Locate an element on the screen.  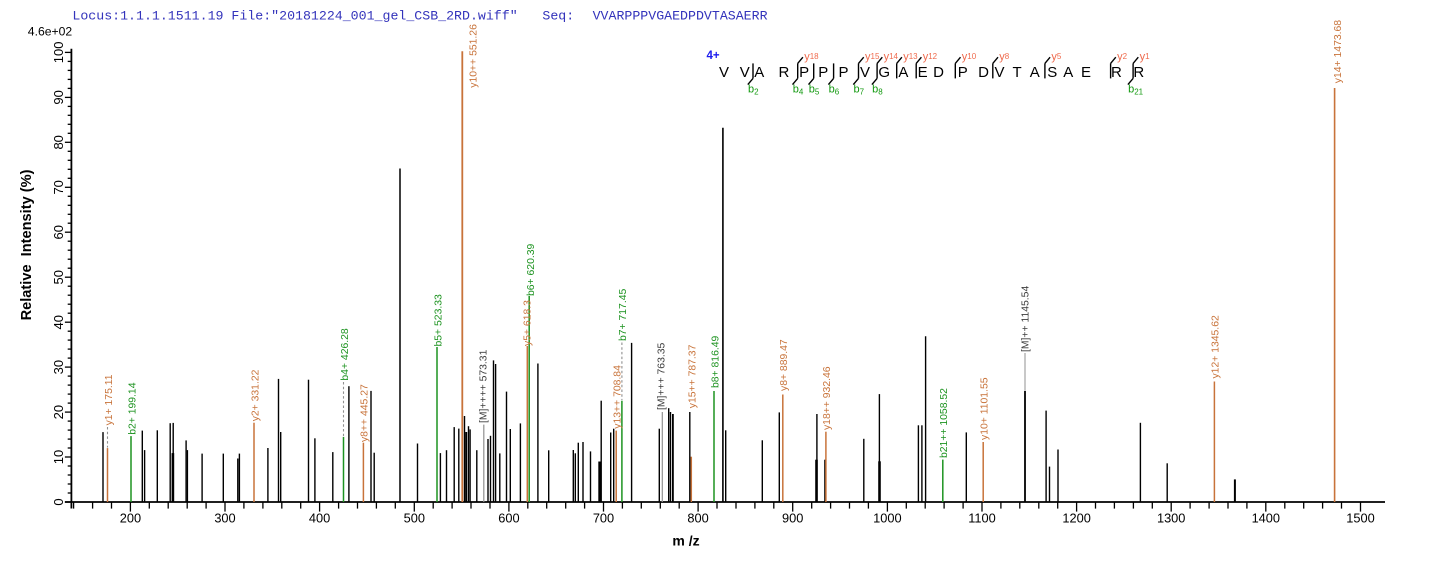
svg-text: y5+ 618.3 is located at coordinates (528, 323).